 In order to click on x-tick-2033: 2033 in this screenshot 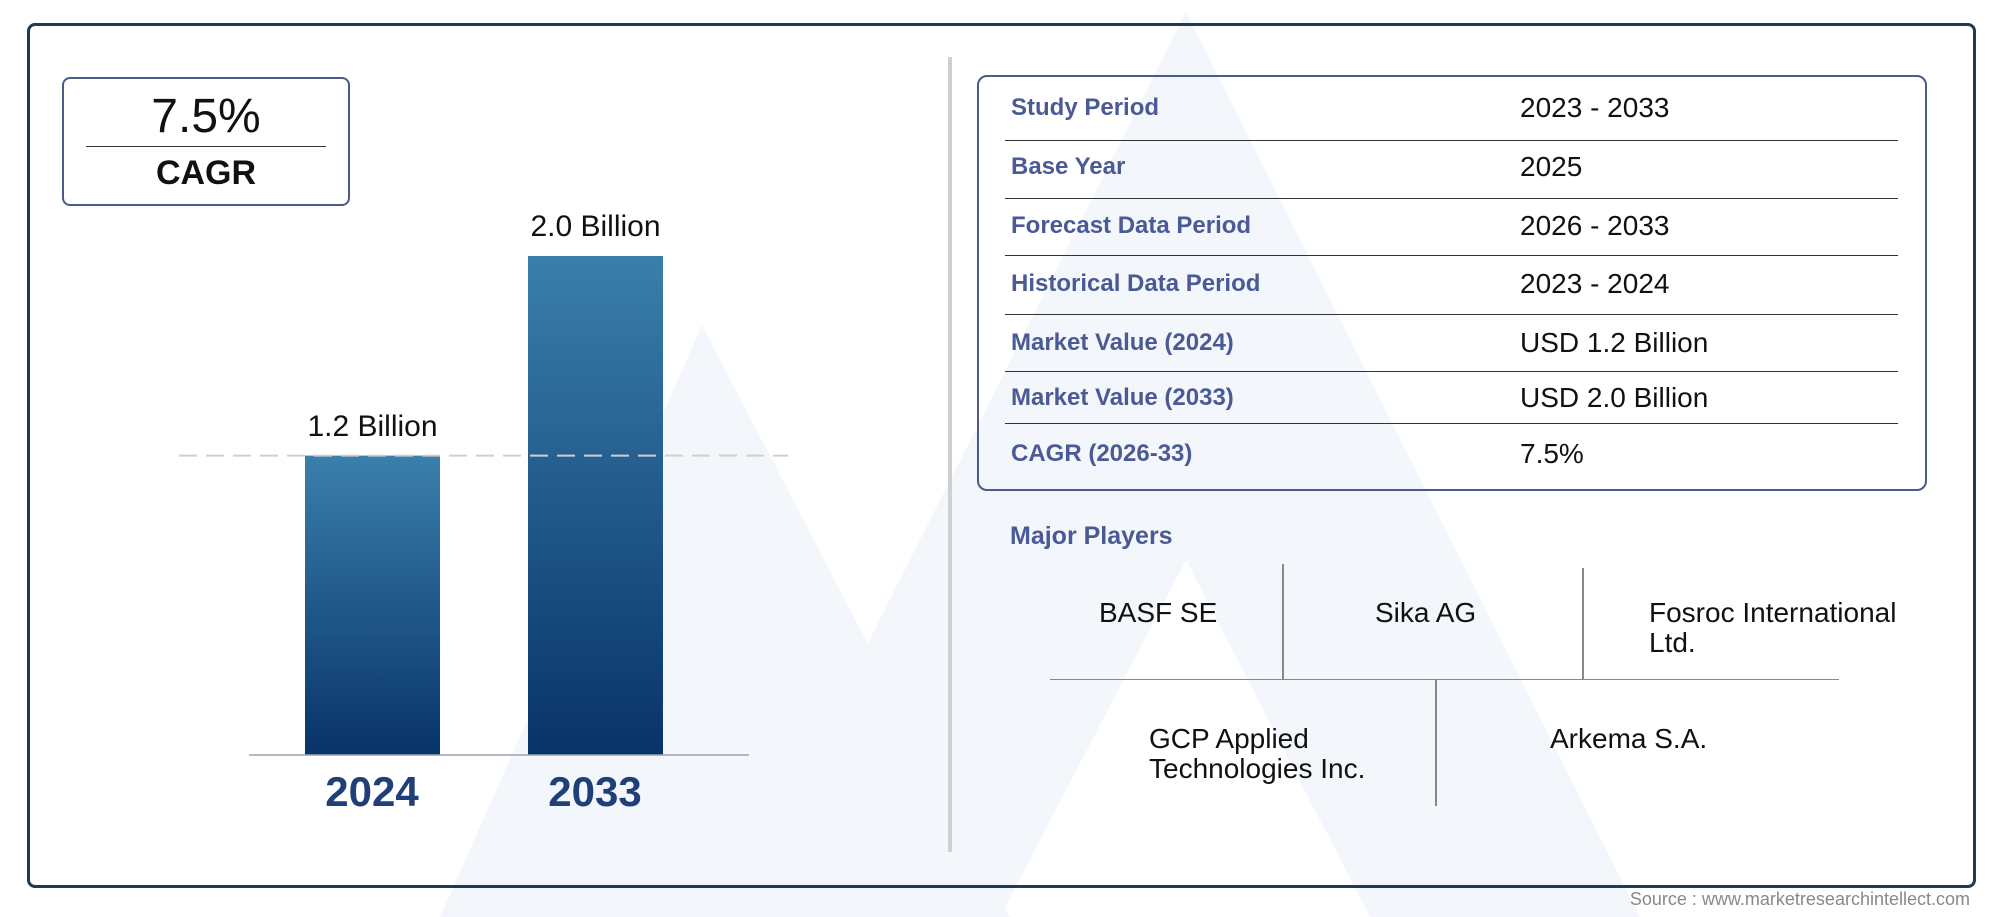, I will do `click(595, 791)`.